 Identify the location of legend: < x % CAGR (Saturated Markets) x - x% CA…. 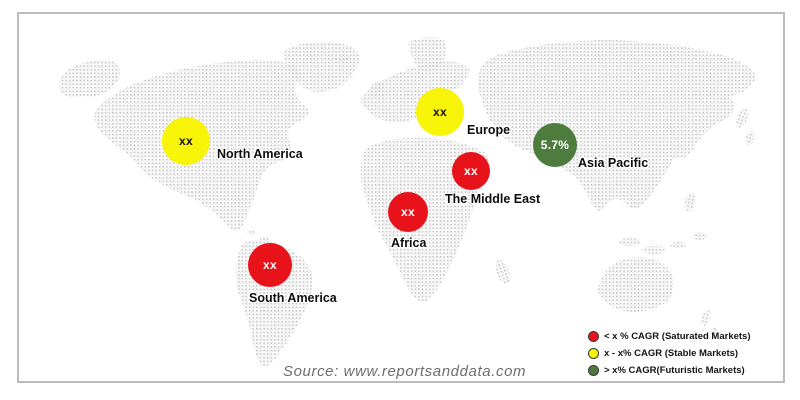
(669, 353).